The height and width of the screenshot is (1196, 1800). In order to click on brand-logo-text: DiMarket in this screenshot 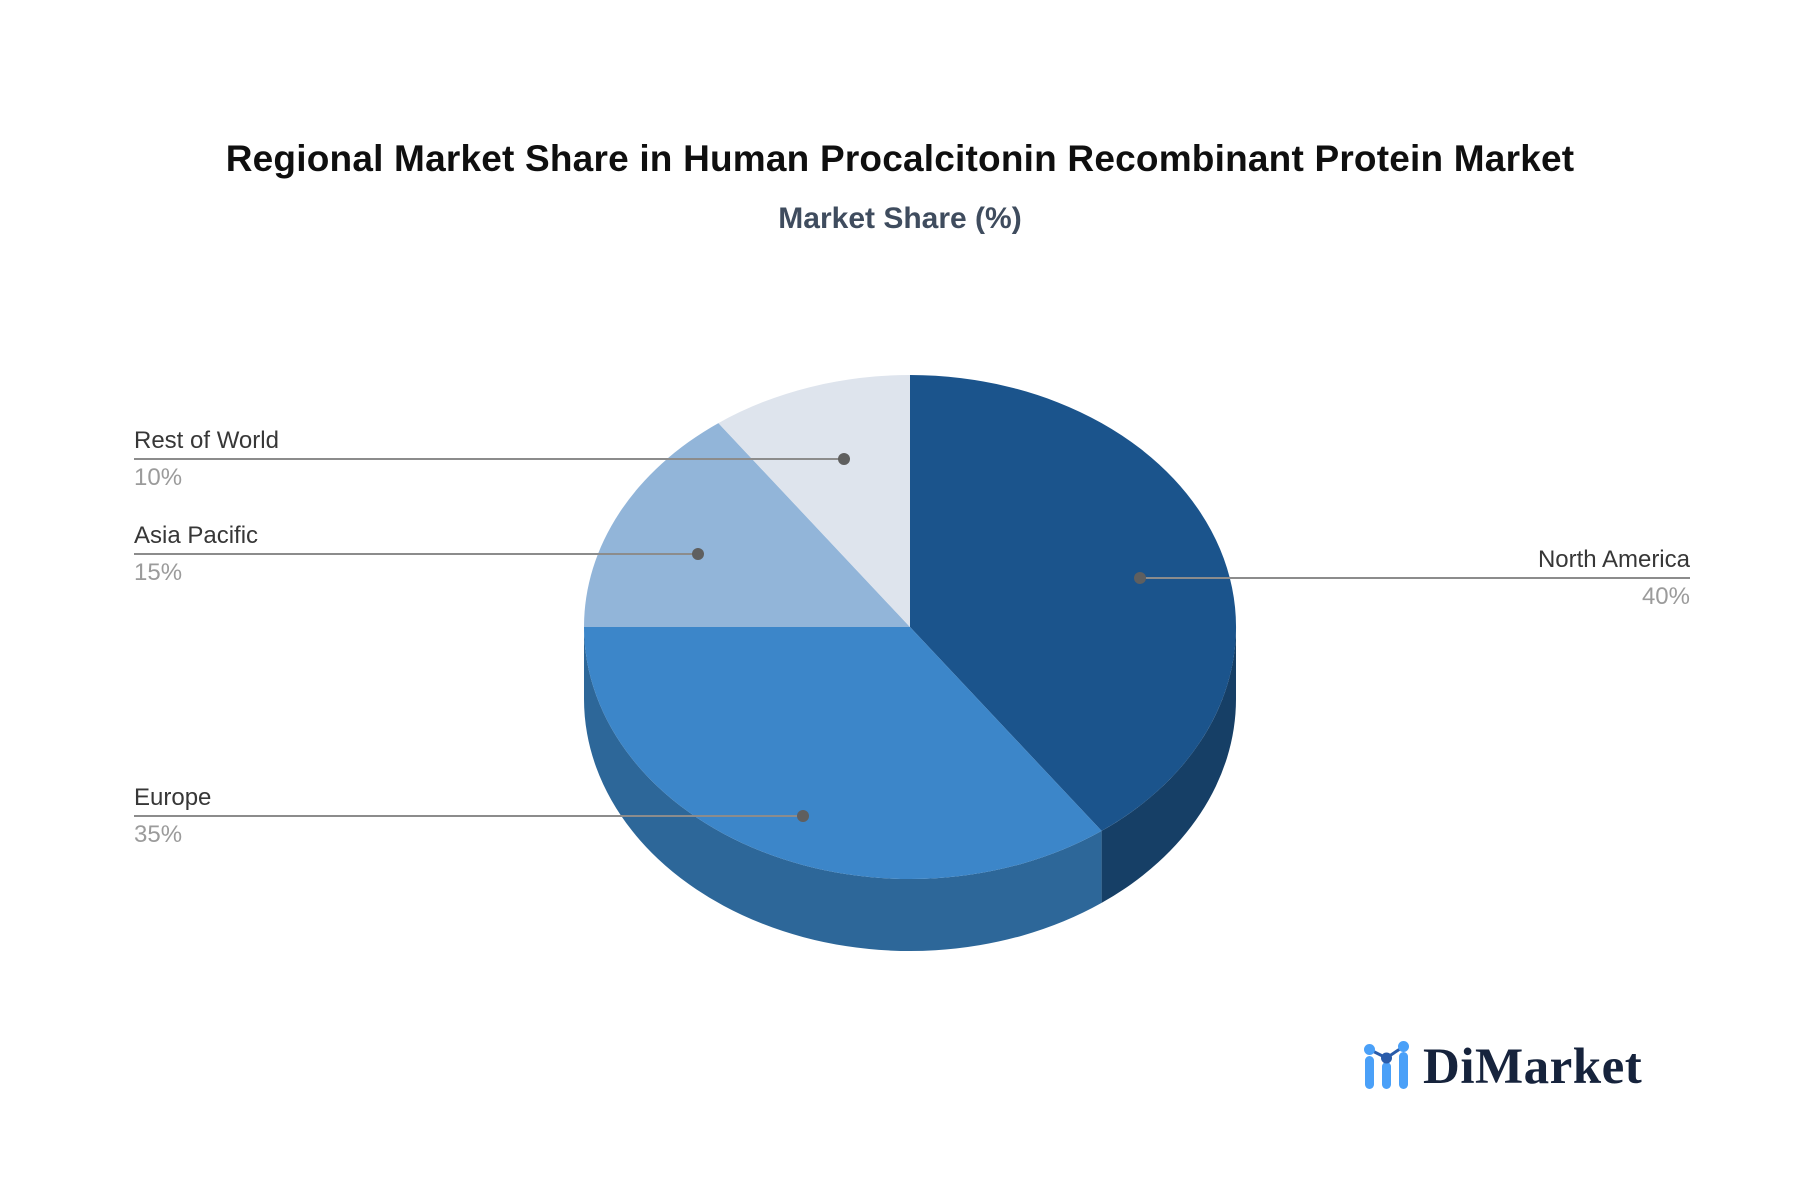, I will do `click(1533, 1067)`.